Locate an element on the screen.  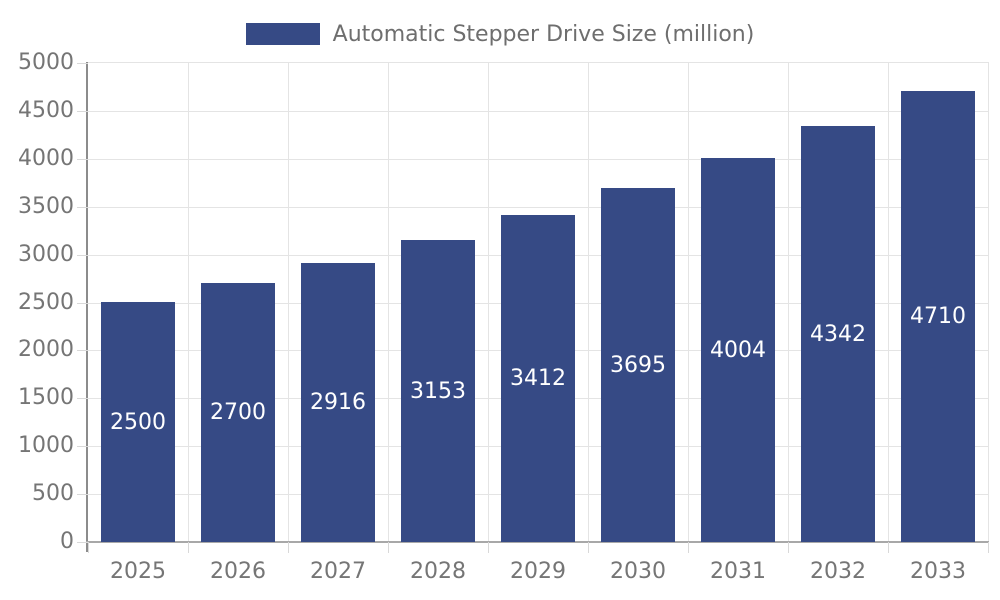
y-tick-label: 1000 is located at coordinates (46, 445).